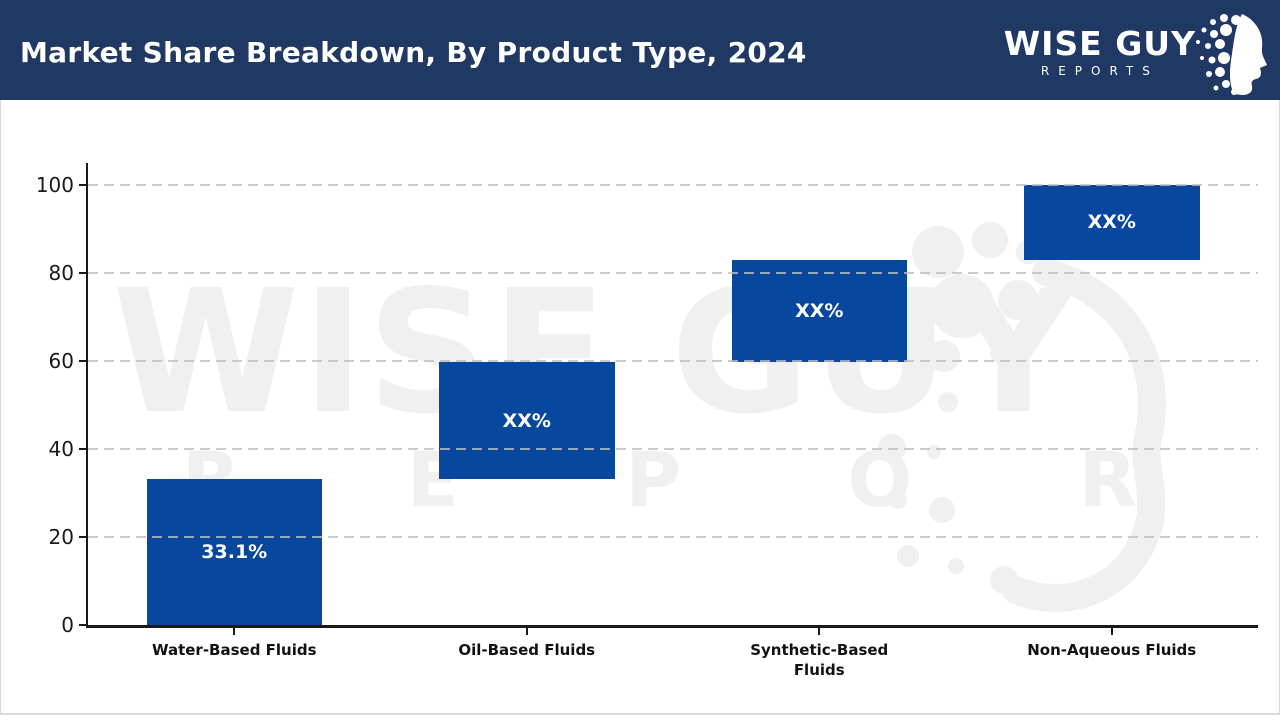 Image resolution: width=1280 pixels, height=720 pixels. What do you see at coordinates (731, 479) in the screenshot?
I see `watermark-text-secondary: R E P O R T S` at bounding box center [731, 479].